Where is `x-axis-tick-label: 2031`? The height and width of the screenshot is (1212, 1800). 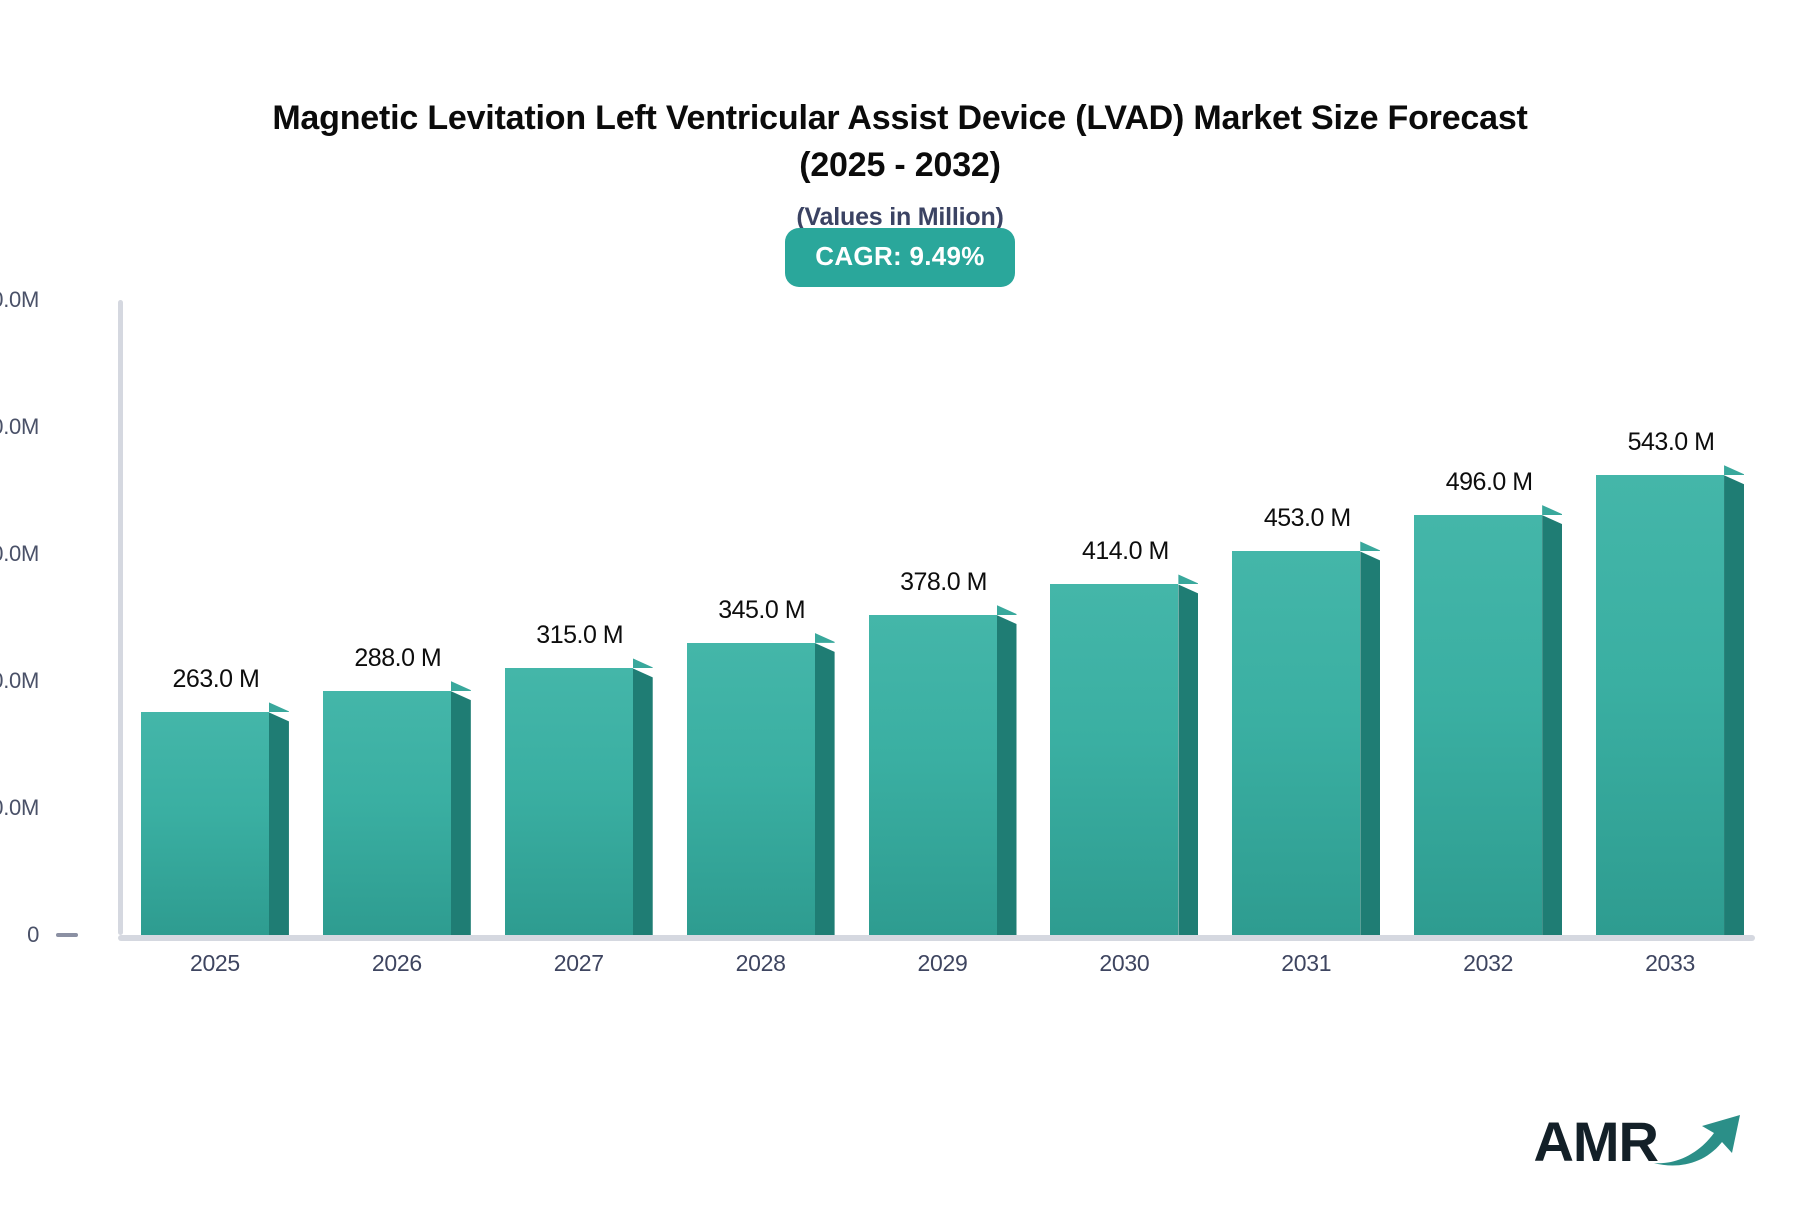
x-axis-tick-label: 2031 is located at coordinates (1306, 963).